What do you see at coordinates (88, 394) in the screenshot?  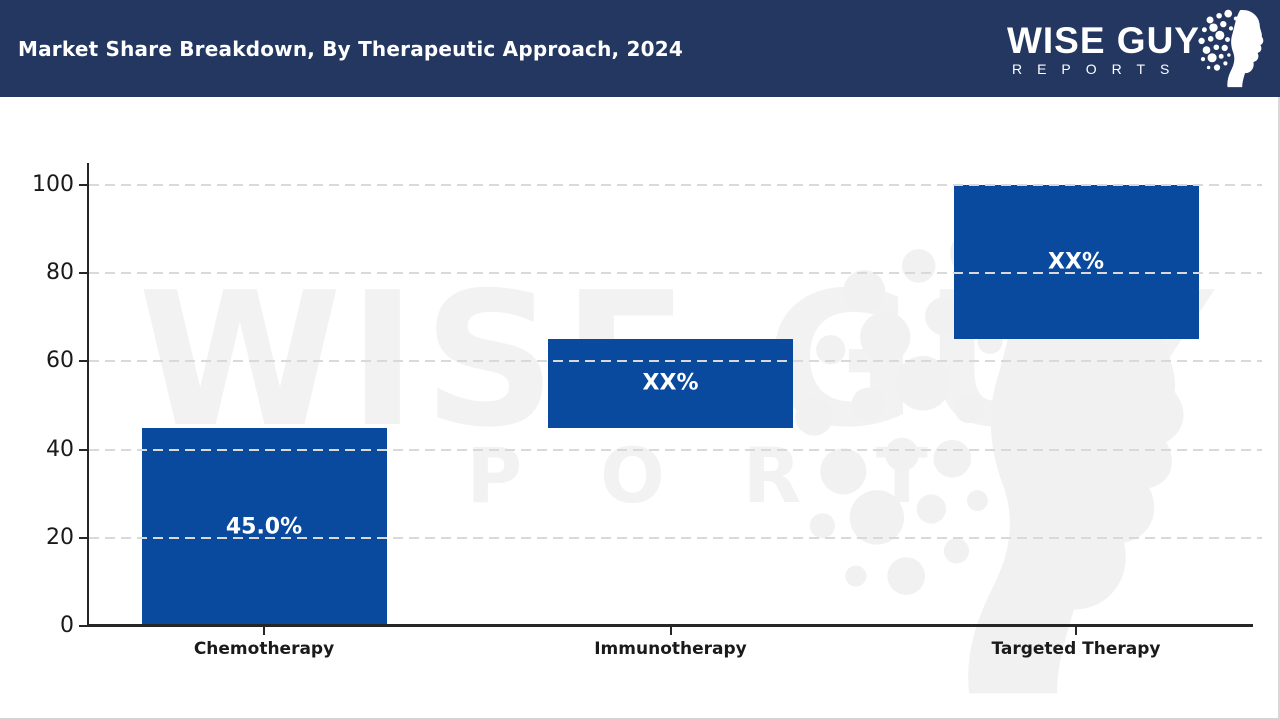 I see `y-axis-spine` at bounding box center [88, 394].